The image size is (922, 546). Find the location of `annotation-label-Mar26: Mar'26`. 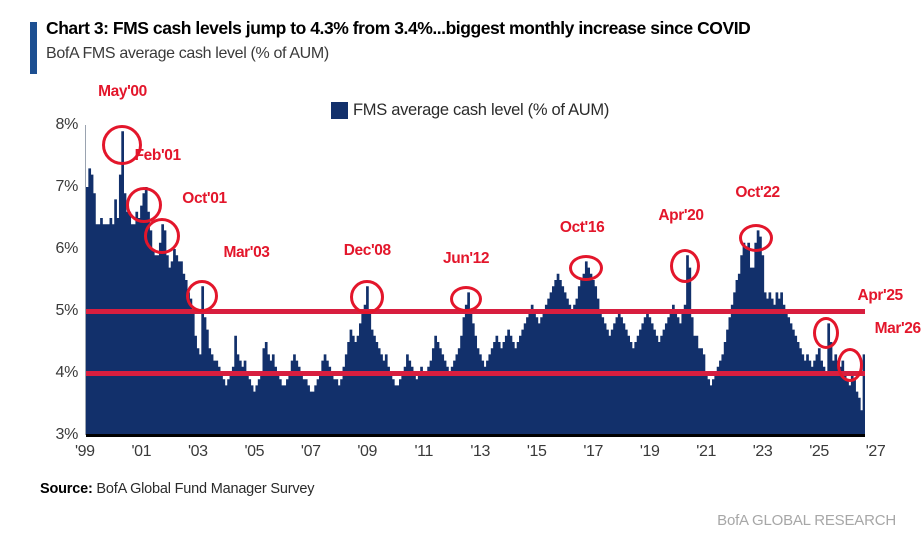

annotation-label-Mar26: Mar'26 is located at coordinates (897, 329).